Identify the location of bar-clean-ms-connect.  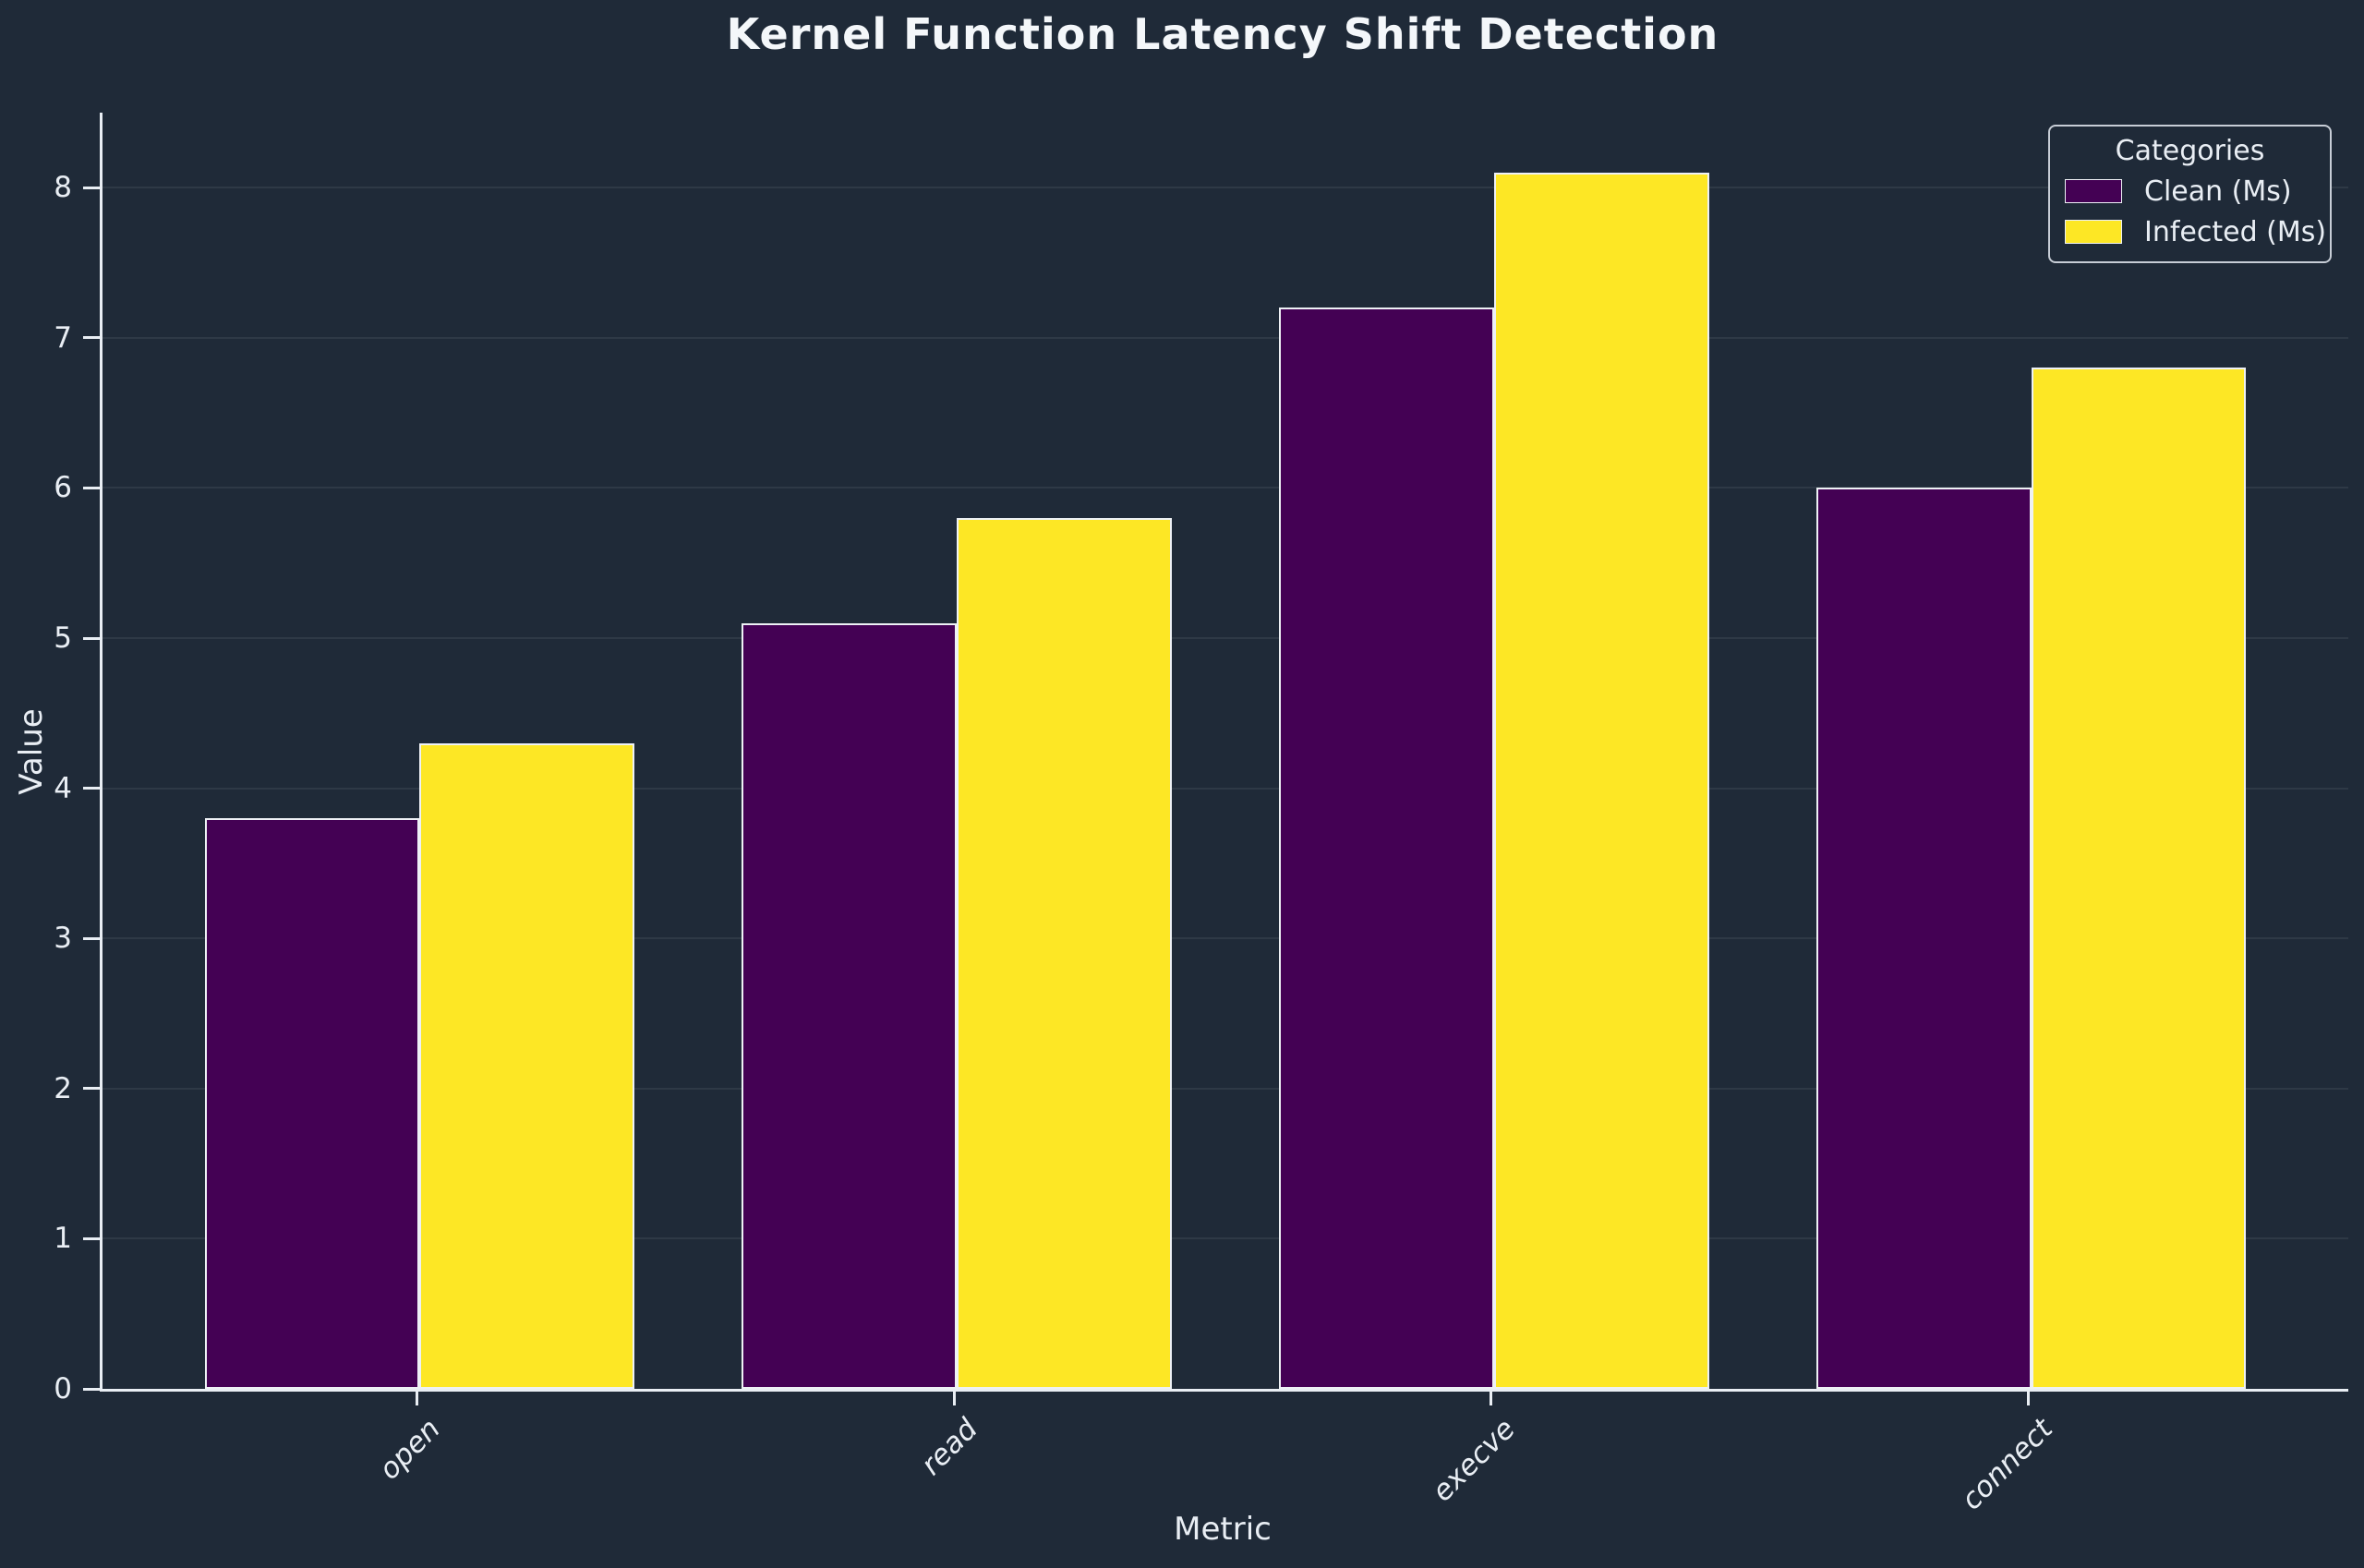
(1924, 938).